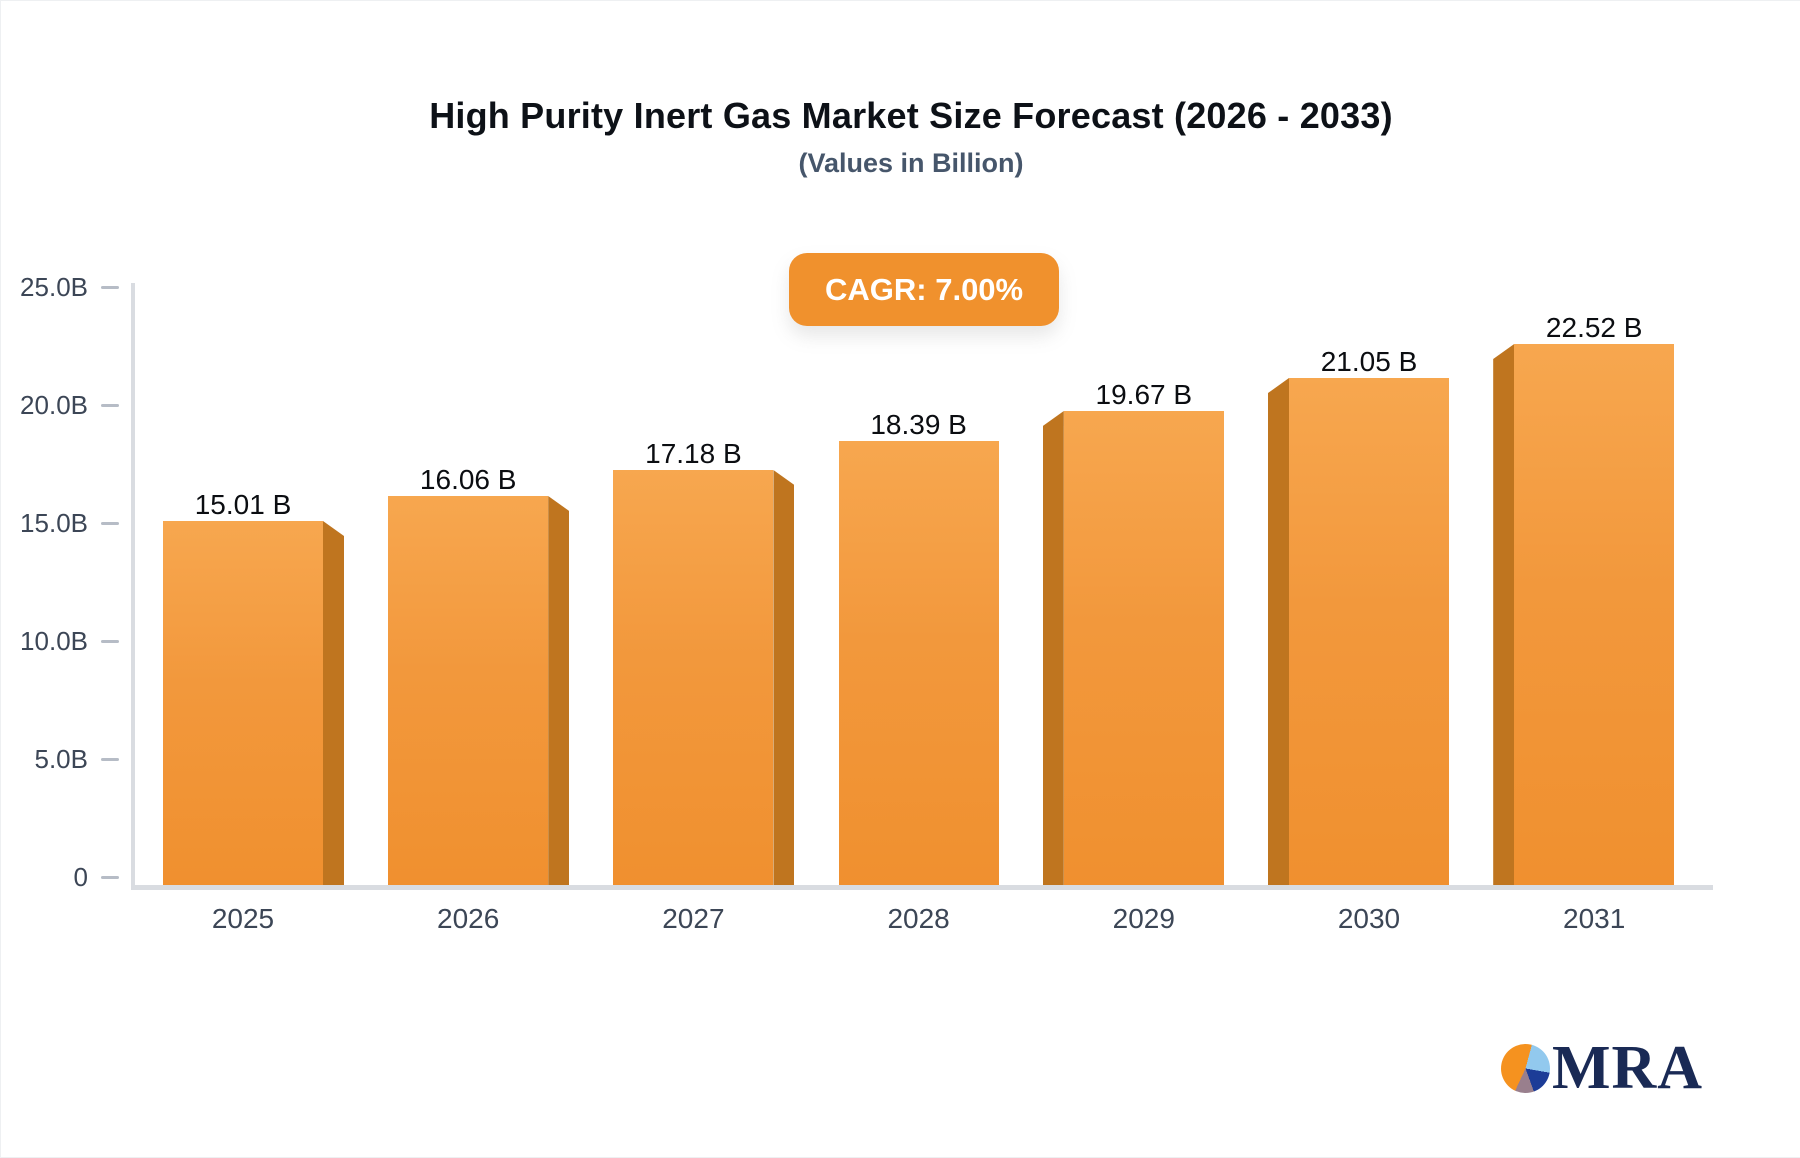 This screenshot has height=1158, width=1800. I want to click on y-axis-tick-label: 5.0B, so click(61, 758).